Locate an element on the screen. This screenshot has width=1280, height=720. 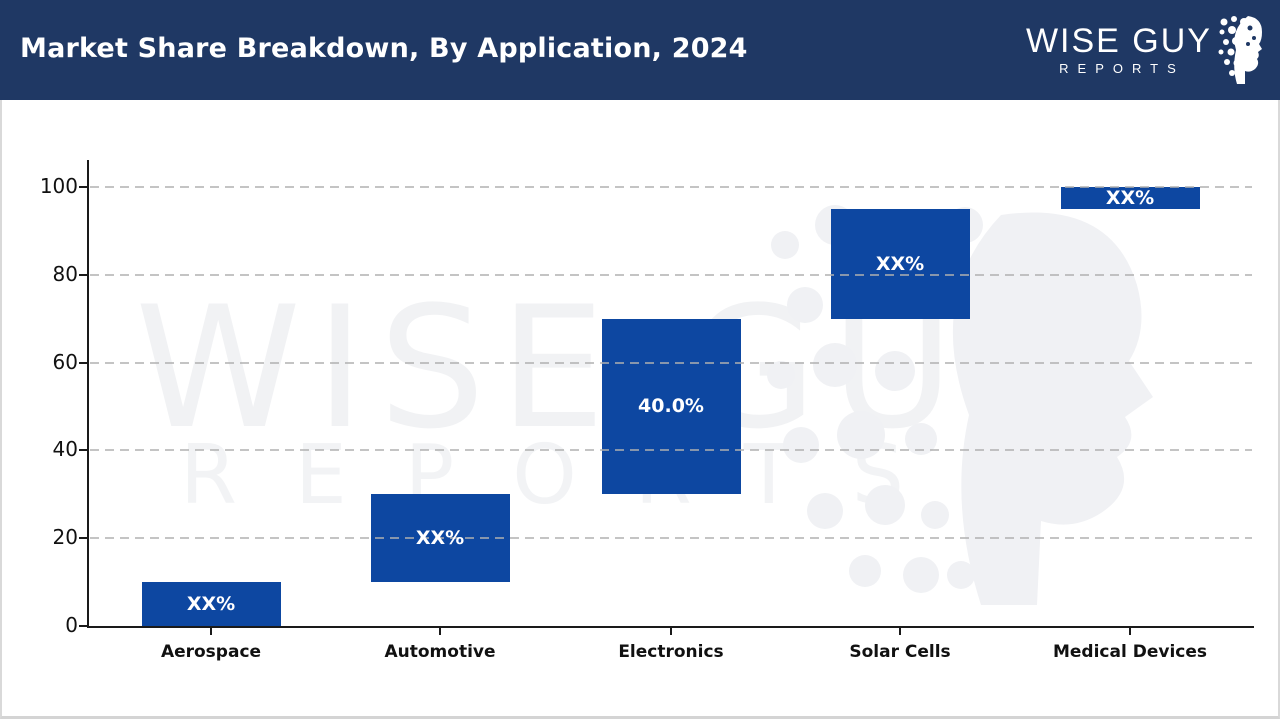
x-axis-category-label: Automotive is located at coordinates (440, 652).